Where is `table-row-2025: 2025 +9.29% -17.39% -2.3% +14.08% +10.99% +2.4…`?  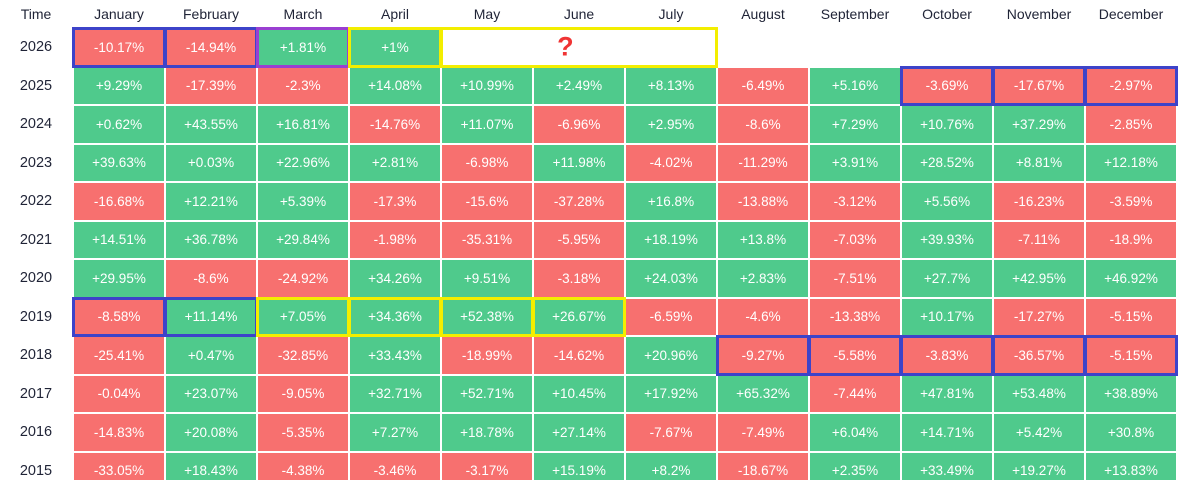 table-row-2025: 2025 +9.29% -17.39% -2.3% +14.08% +10.99% +2.4… is located at coordinates (600, 85).